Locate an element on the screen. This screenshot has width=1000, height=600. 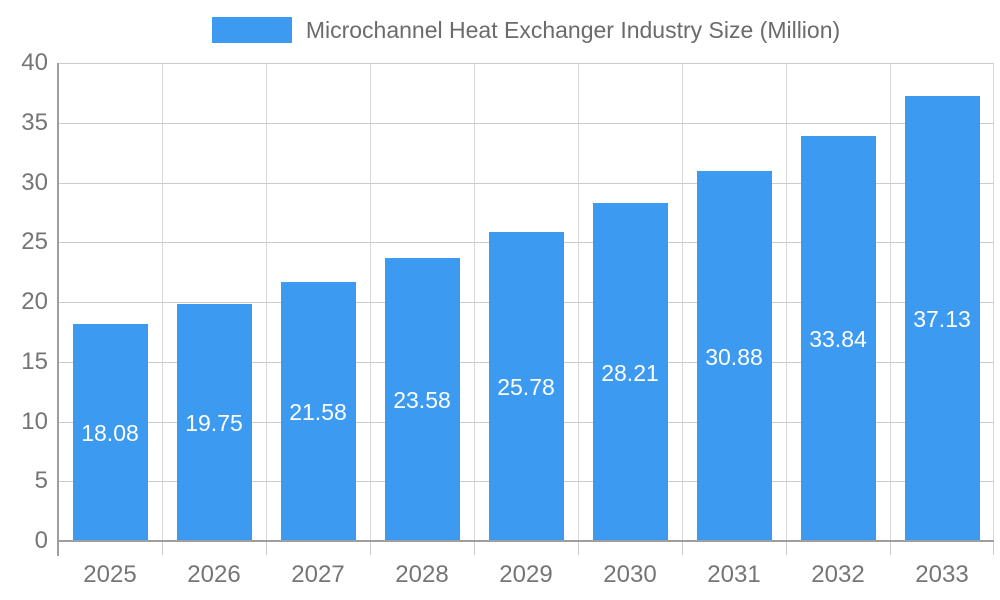
bar-2030 is located at coordinates (630, 371).